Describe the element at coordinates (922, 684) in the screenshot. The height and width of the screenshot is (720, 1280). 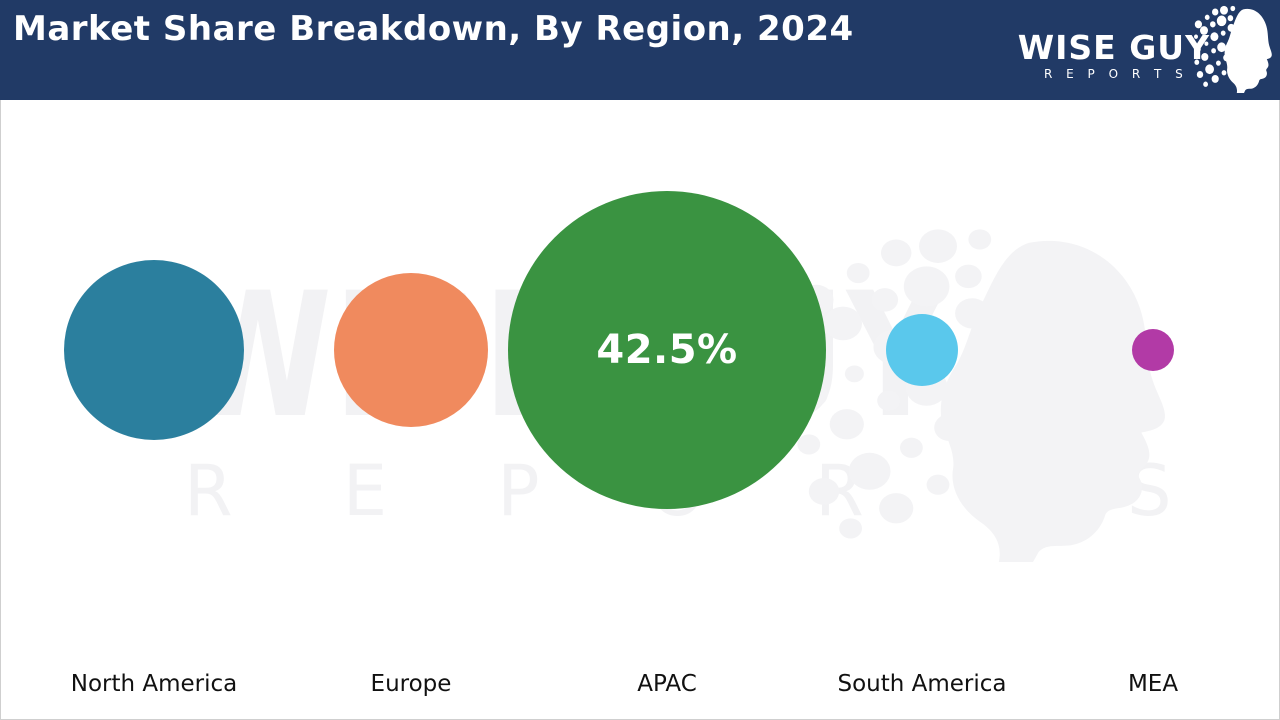
I see `category-label-south-america: South America` at that location.